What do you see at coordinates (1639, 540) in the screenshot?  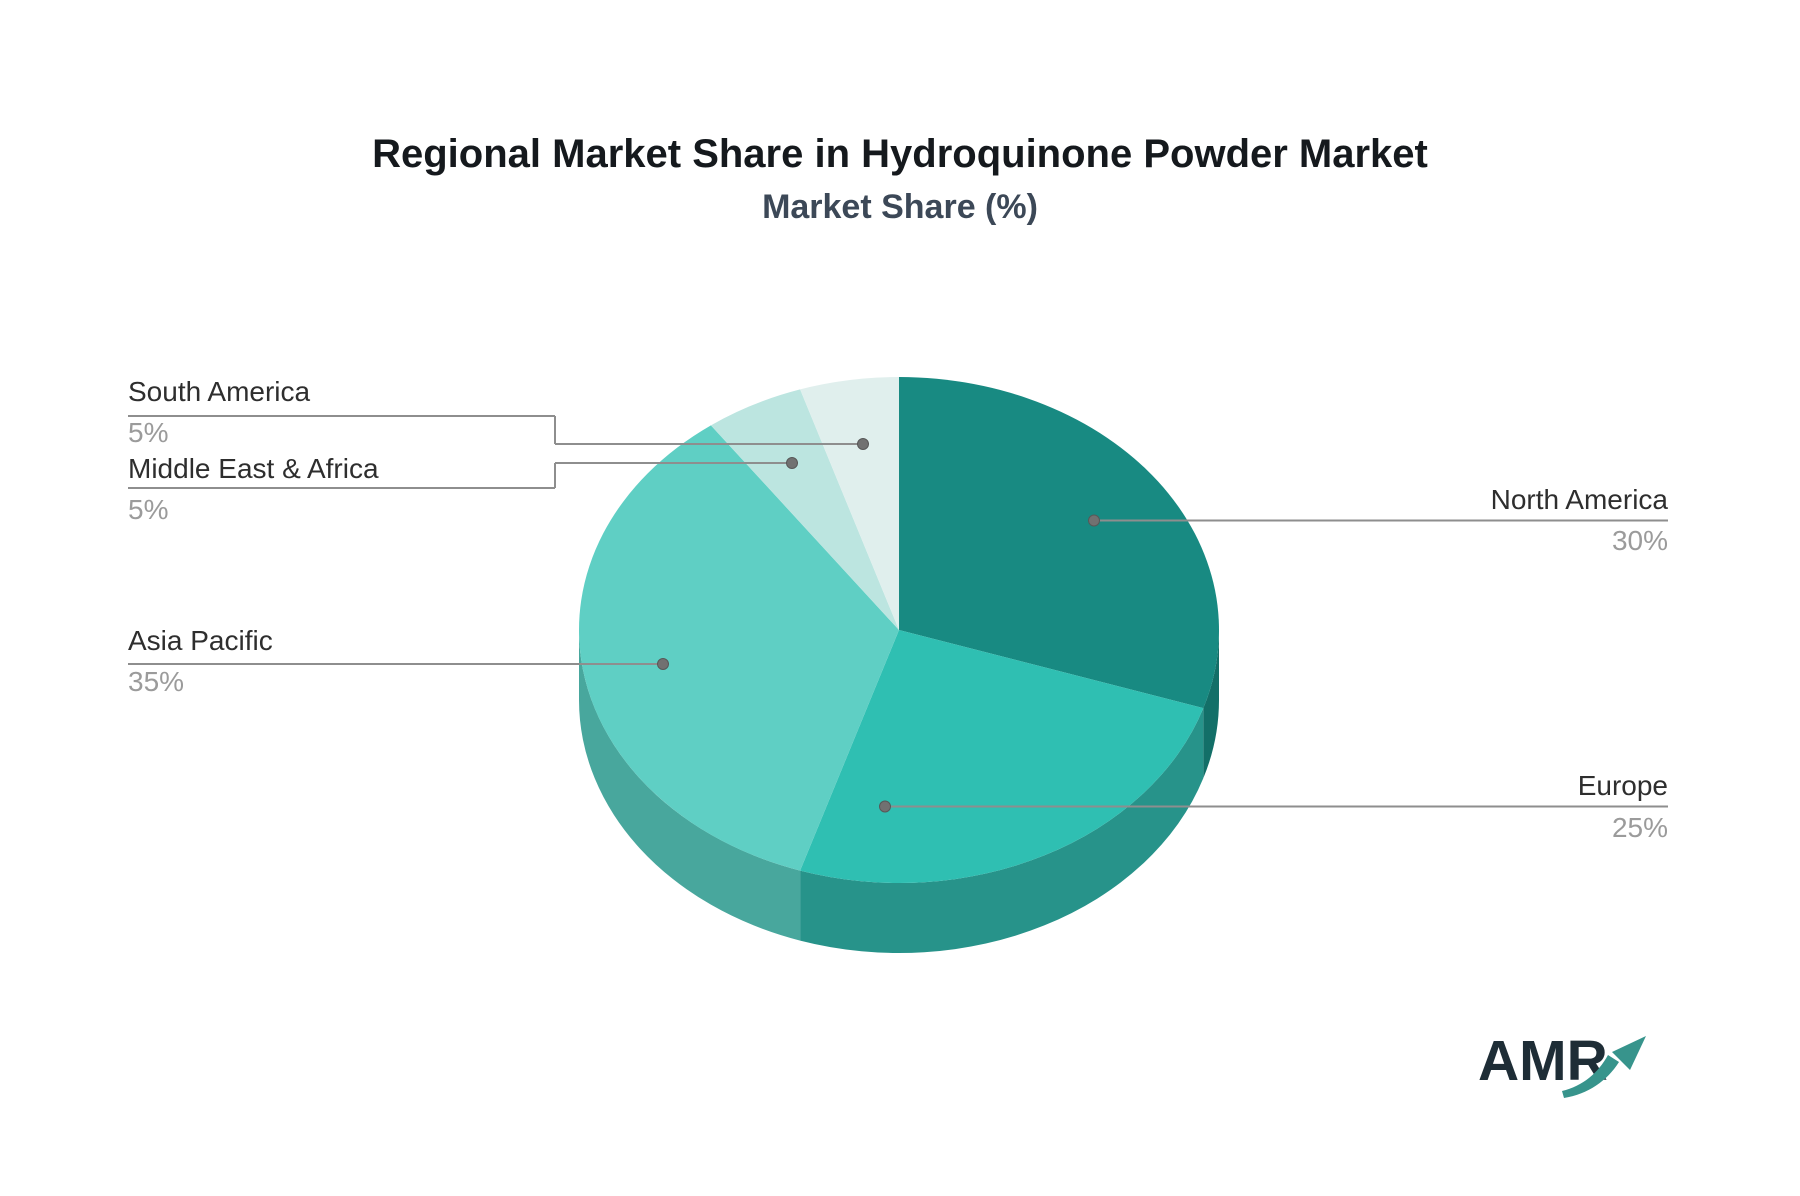 I see `callout-value-north-america: 30%` at bounding box center [1639, 540].